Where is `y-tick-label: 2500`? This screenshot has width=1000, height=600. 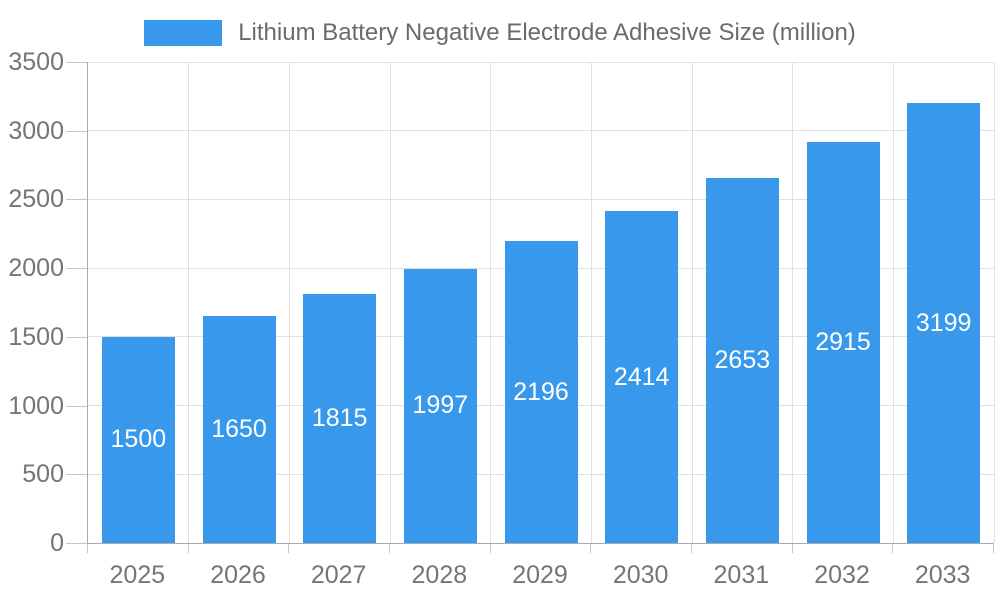 y-tick-label: 2500 is located at coordinates (36, 199).